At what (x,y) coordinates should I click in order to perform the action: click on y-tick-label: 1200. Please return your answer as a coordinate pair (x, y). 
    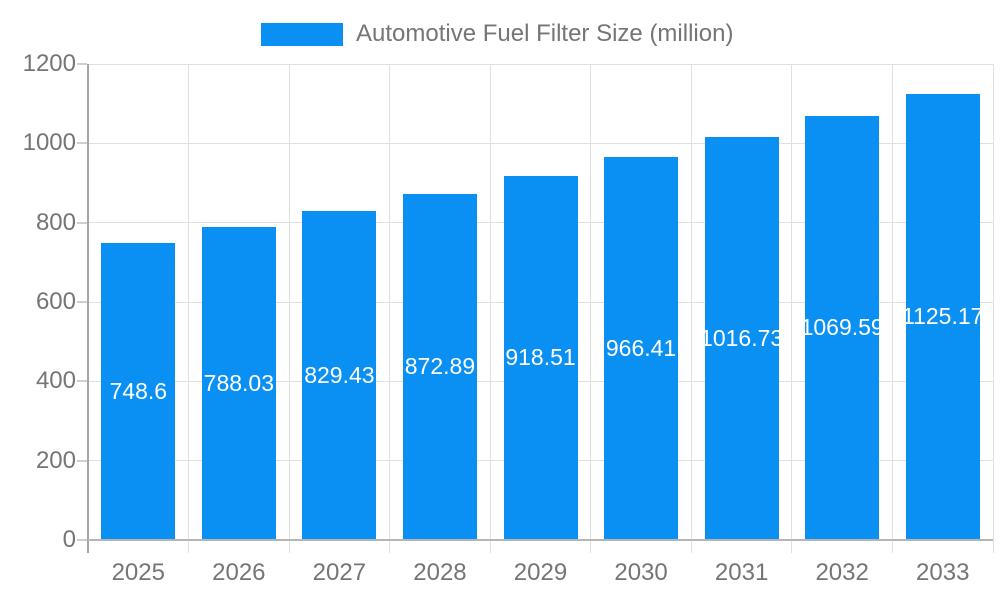
    Looking at the image, I should click on (49, 63).